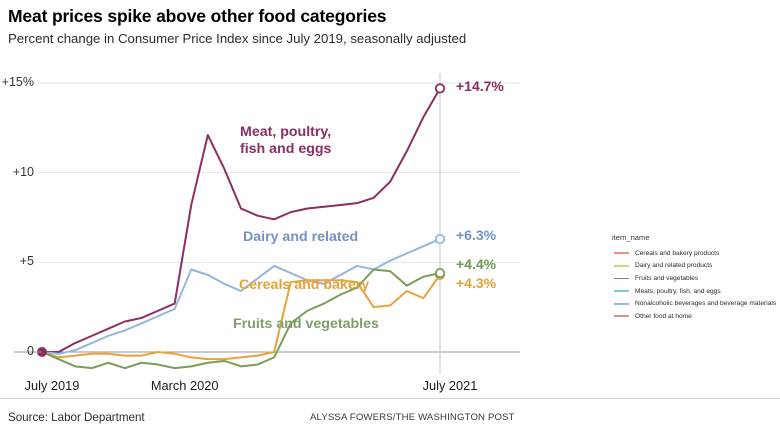  What do you see at coordinates (476, 264) in the screenshot?
I see `end-value-label-fruits: +4.4%` at bounding box center [476, 264].